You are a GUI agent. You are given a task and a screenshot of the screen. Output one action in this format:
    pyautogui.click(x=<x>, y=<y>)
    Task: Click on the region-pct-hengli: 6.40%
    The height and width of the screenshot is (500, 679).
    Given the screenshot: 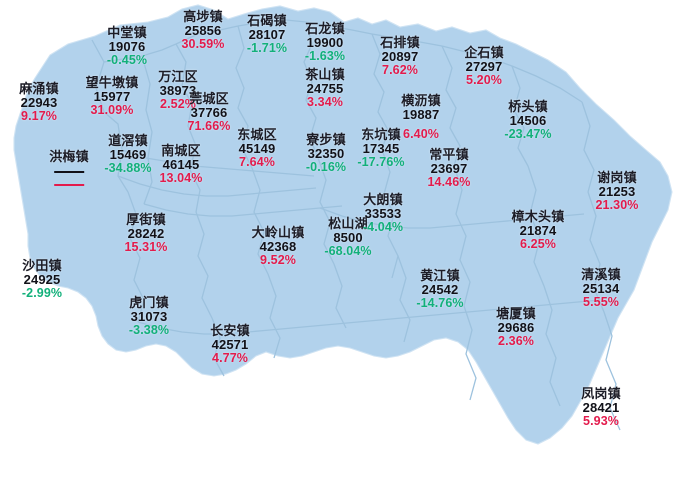 What is the action you would take?
    pyautogui.click(x=421, y=134)
    